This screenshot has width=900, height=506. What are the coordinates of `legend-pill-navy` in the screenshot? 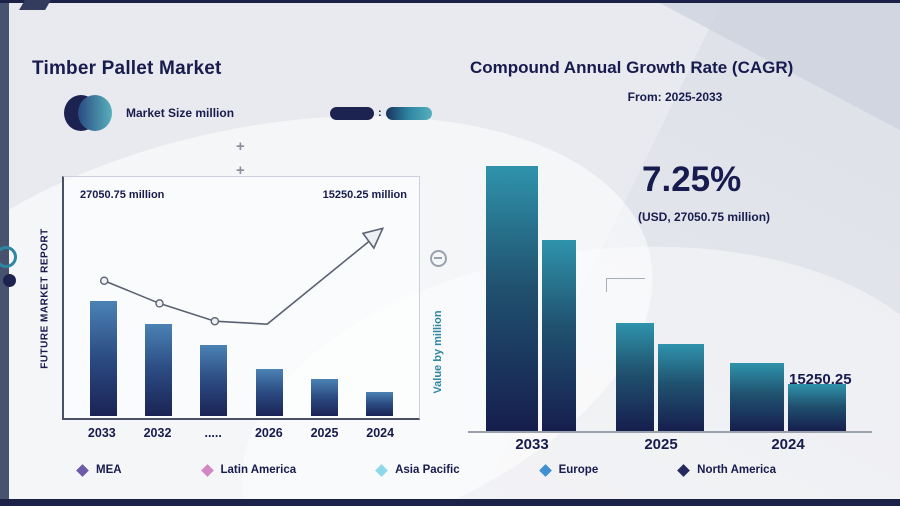 It's located at (352, 113).